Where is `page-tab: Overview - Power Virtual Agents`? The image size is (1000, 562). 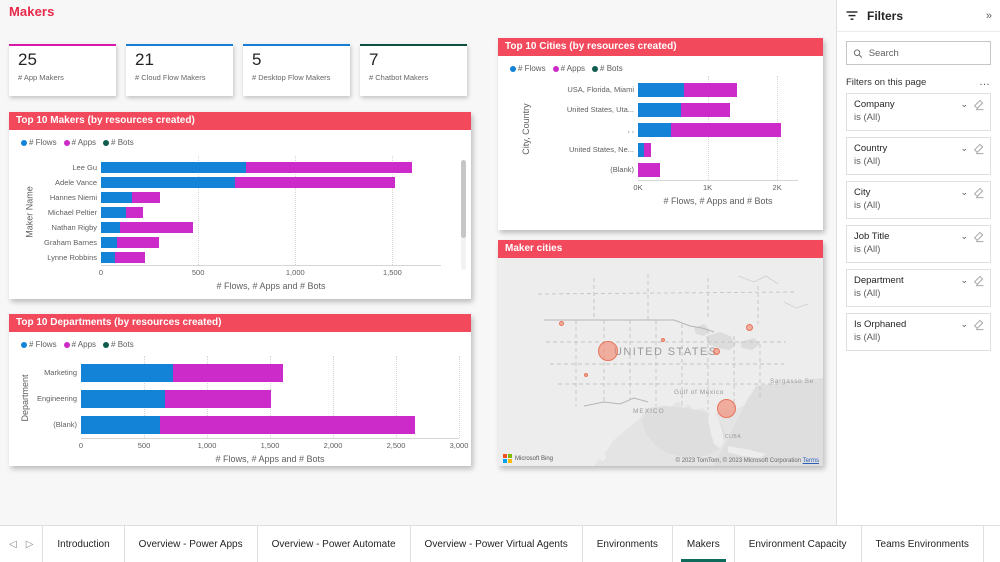 page-tab: Overview - Power Virtual Agents is located at coordinates (497, 544).